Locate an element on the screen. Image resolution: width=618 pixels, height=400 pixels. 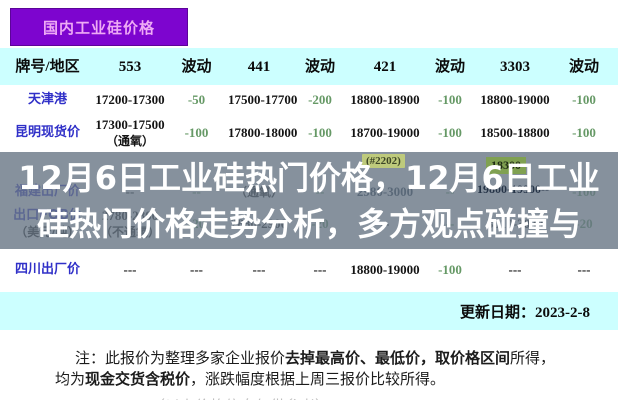
col-header-region: 牌号/地区 is located at coordinates (47, 66).